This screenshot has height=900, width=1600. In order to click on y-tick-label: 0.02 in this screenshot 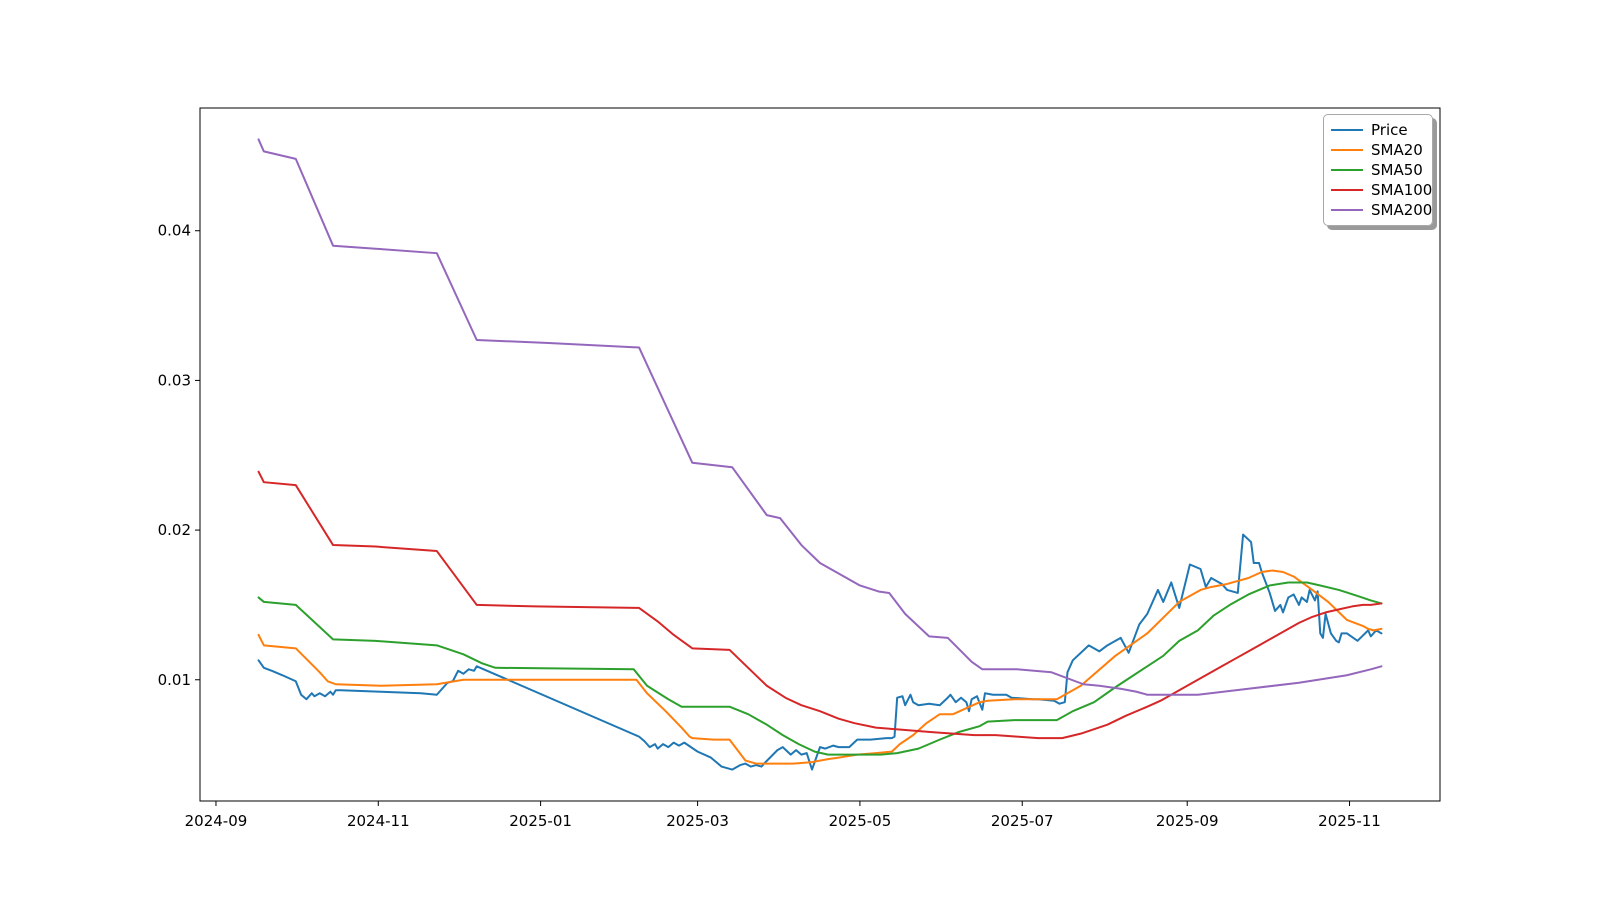, I will do `click(174, 530)`.